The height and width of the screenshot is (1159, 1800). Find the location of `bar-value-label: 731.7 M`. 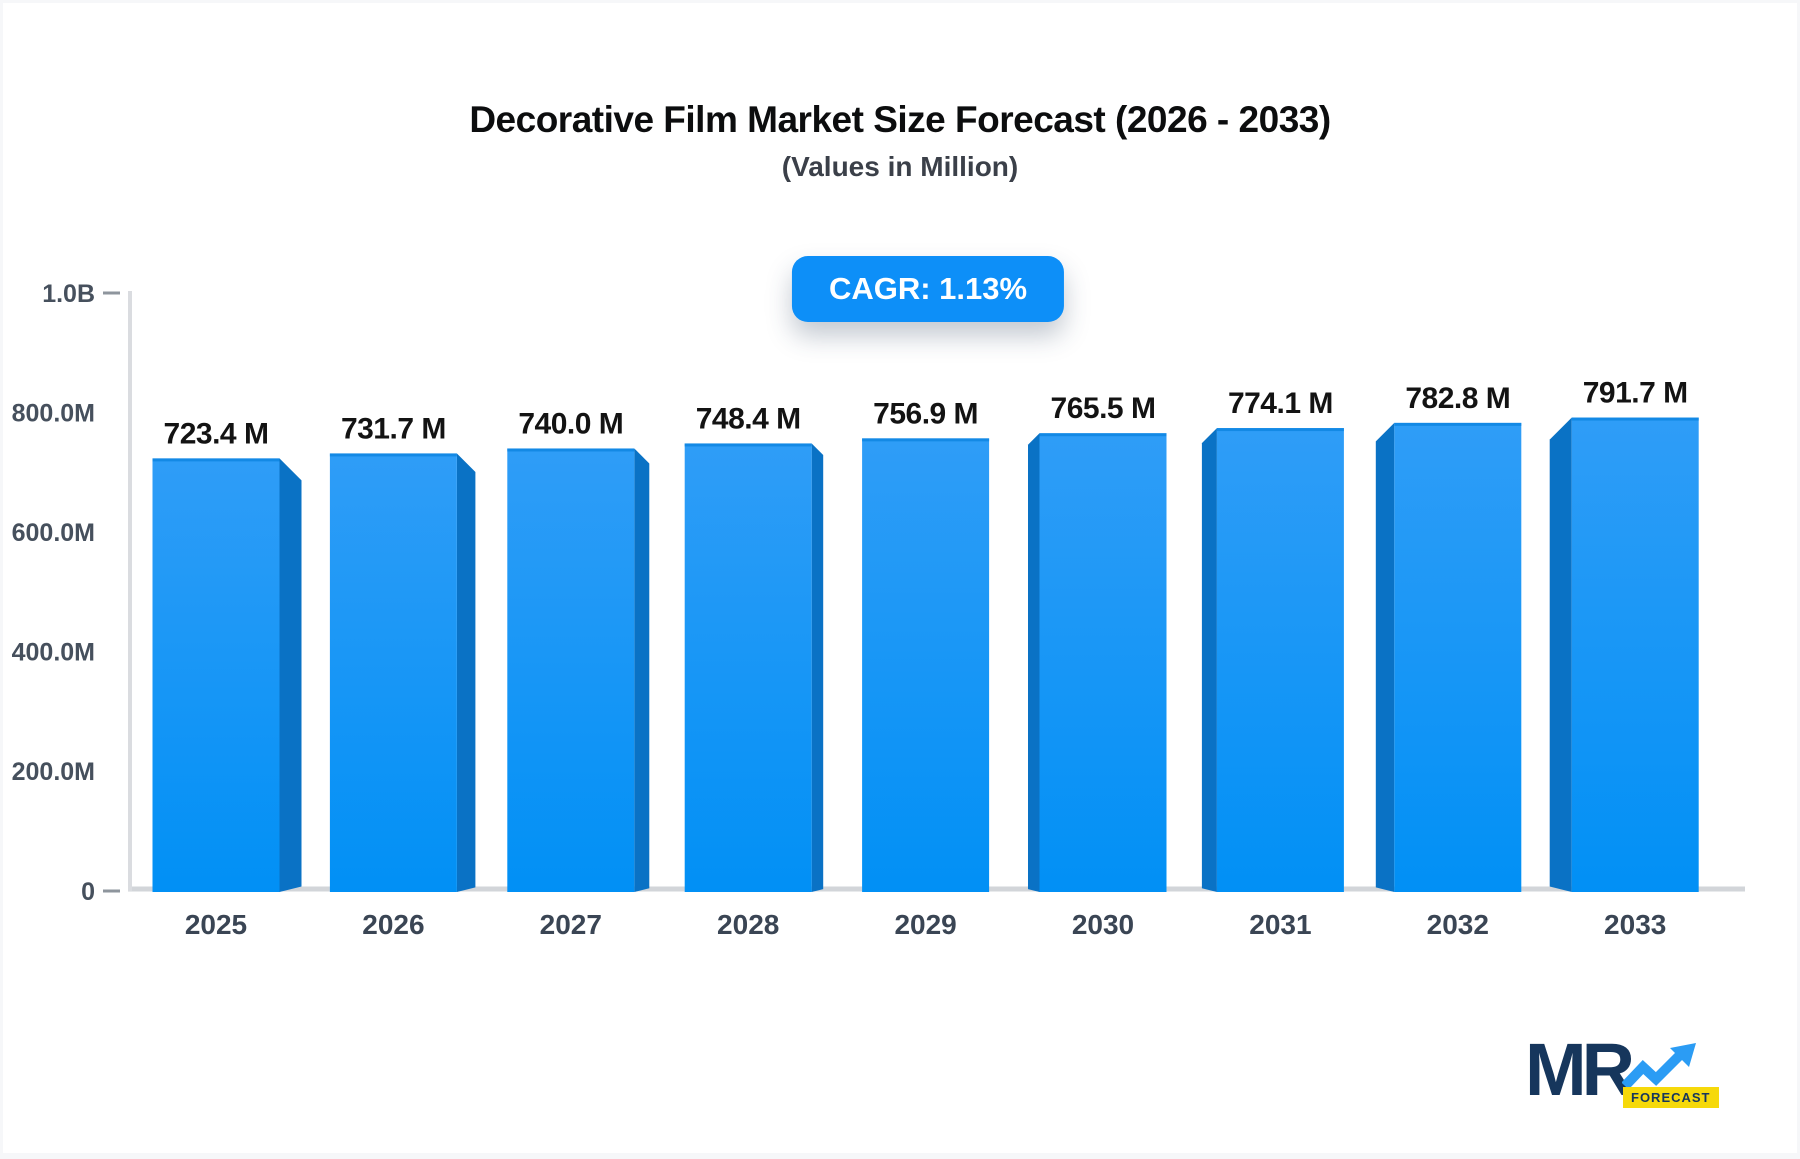

bar-value-label: 731.7 M is located at coordinates (393, 428).